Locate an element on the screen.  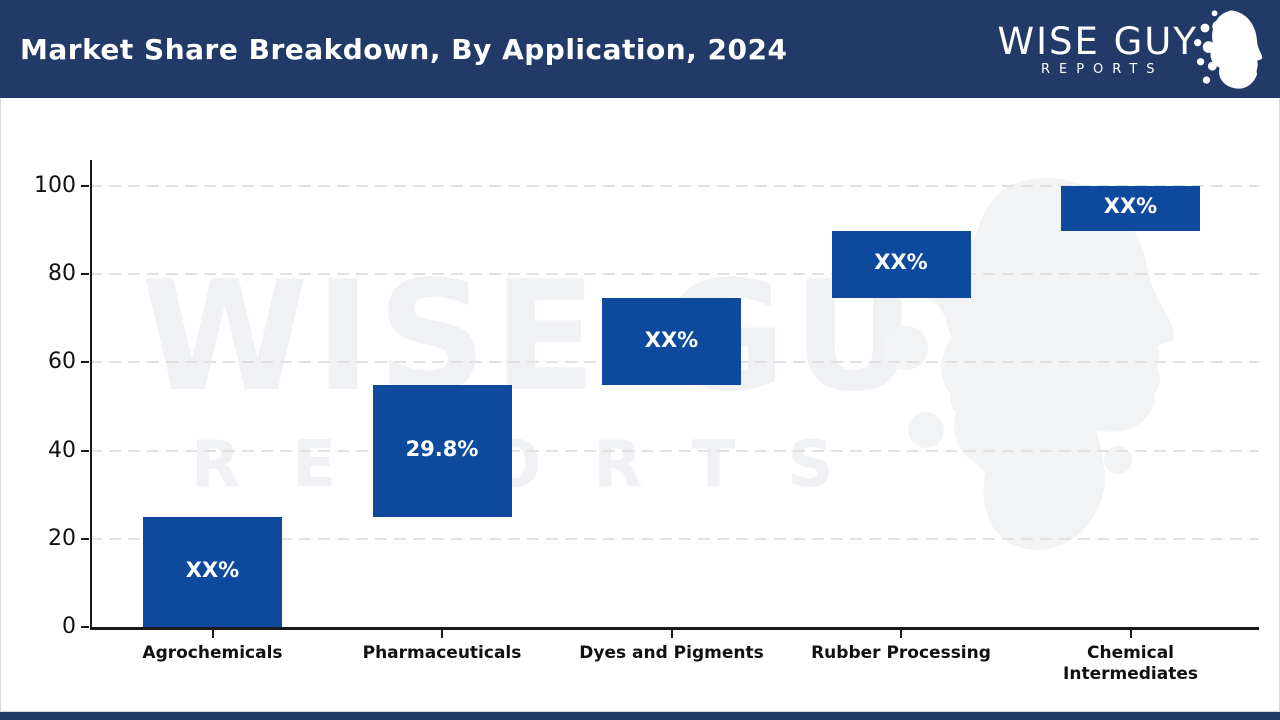
logo-text: WISE GUY REPORTS is located at coordinates (1097, 48).